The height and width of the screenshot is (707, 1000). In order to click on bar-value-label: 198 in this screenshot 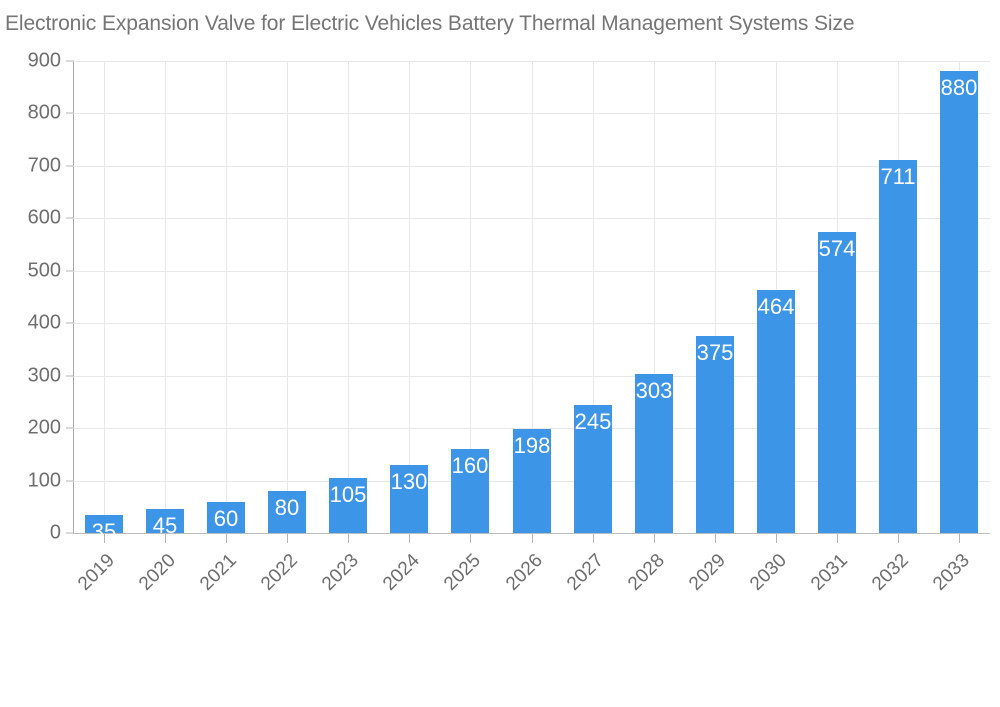, I will do `click(532, 445)`.